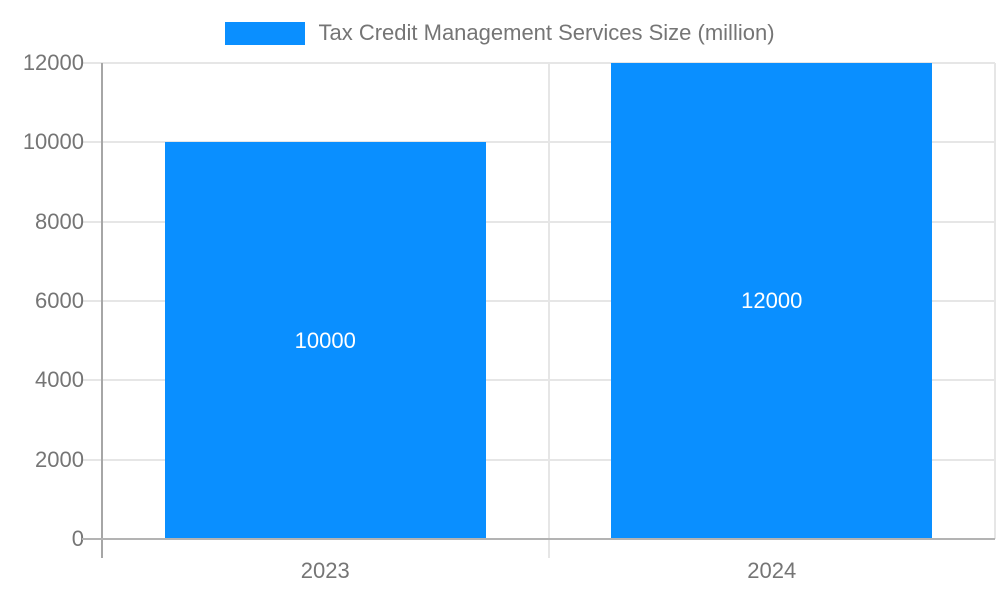  Describe the element at coordinates (59, 459) in the screenshot. I see `y-tick-label: 2000` at that location.